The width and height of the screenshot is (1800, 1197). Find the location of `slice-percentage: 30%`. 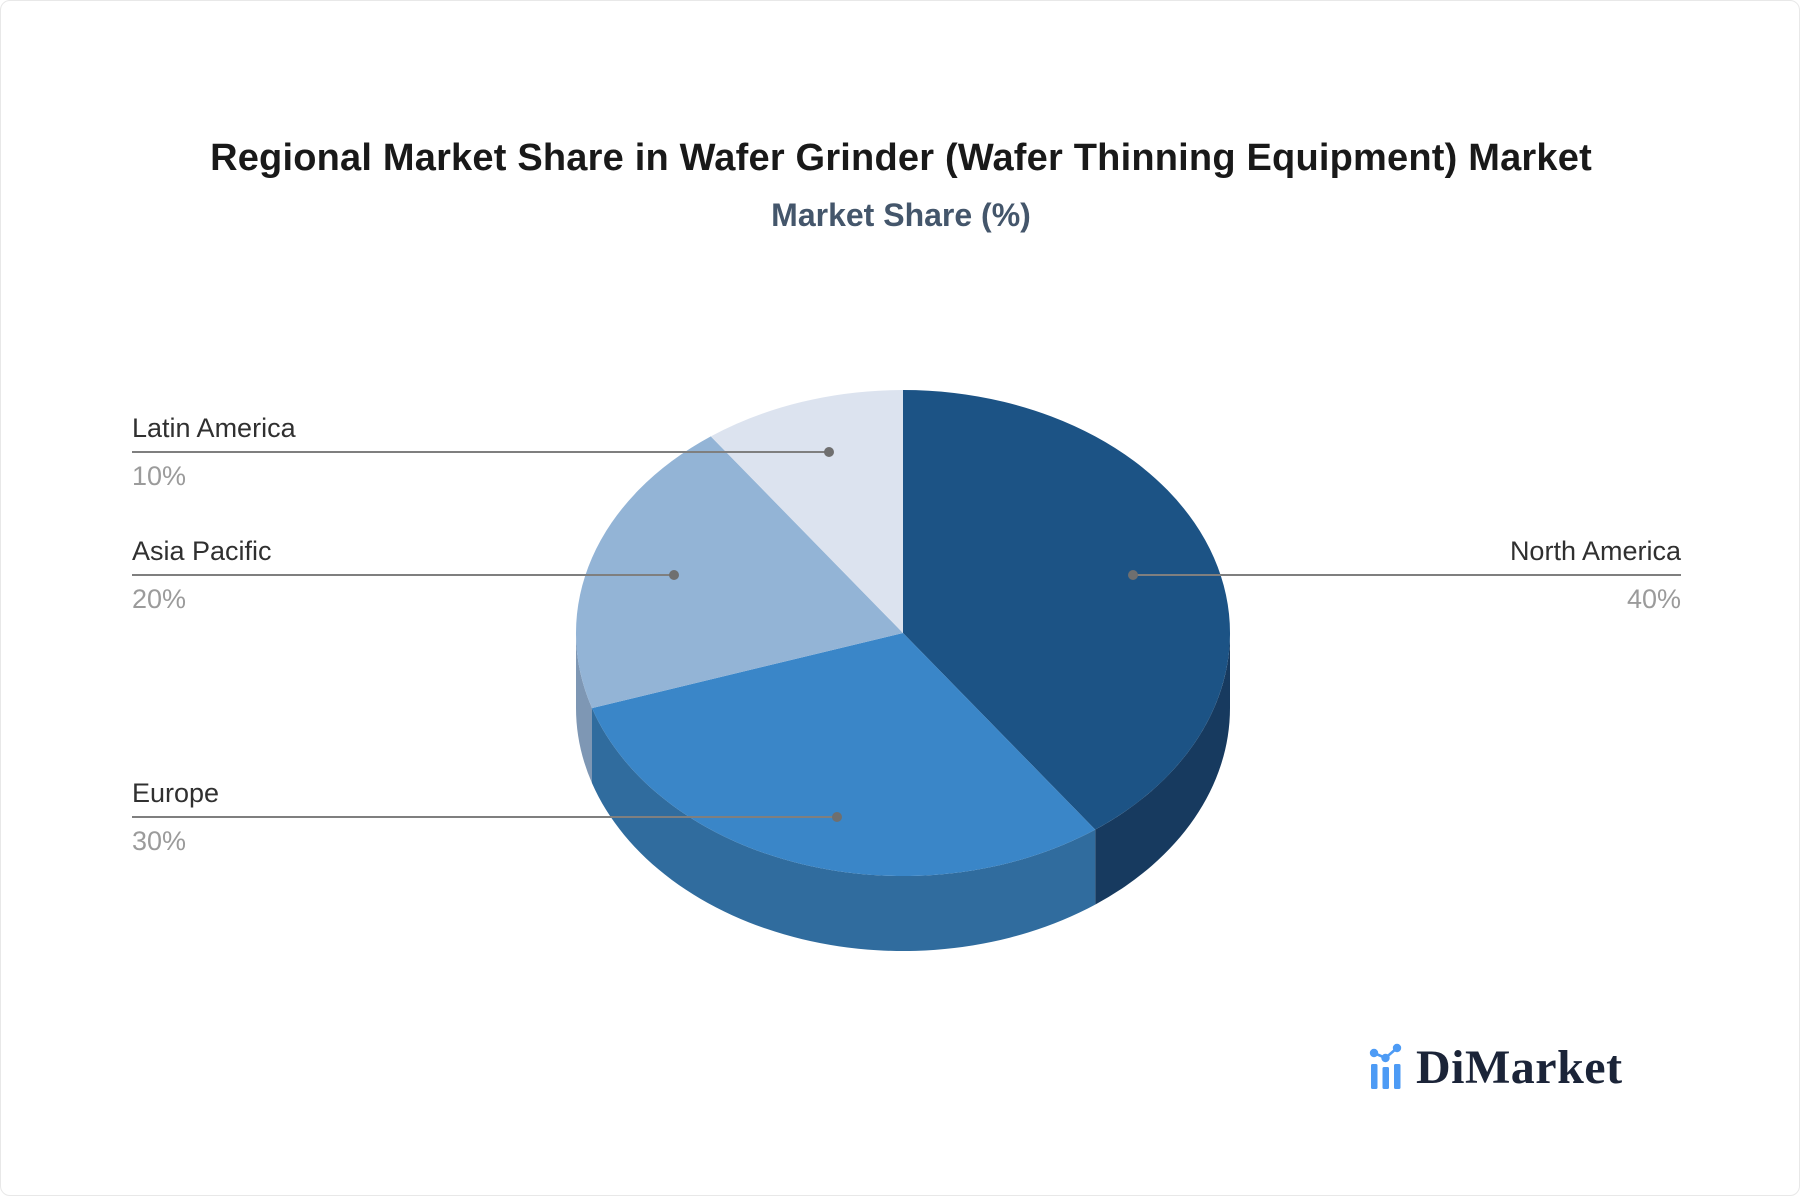

slice-percentage: 30% is located at coordinates (159, 841).